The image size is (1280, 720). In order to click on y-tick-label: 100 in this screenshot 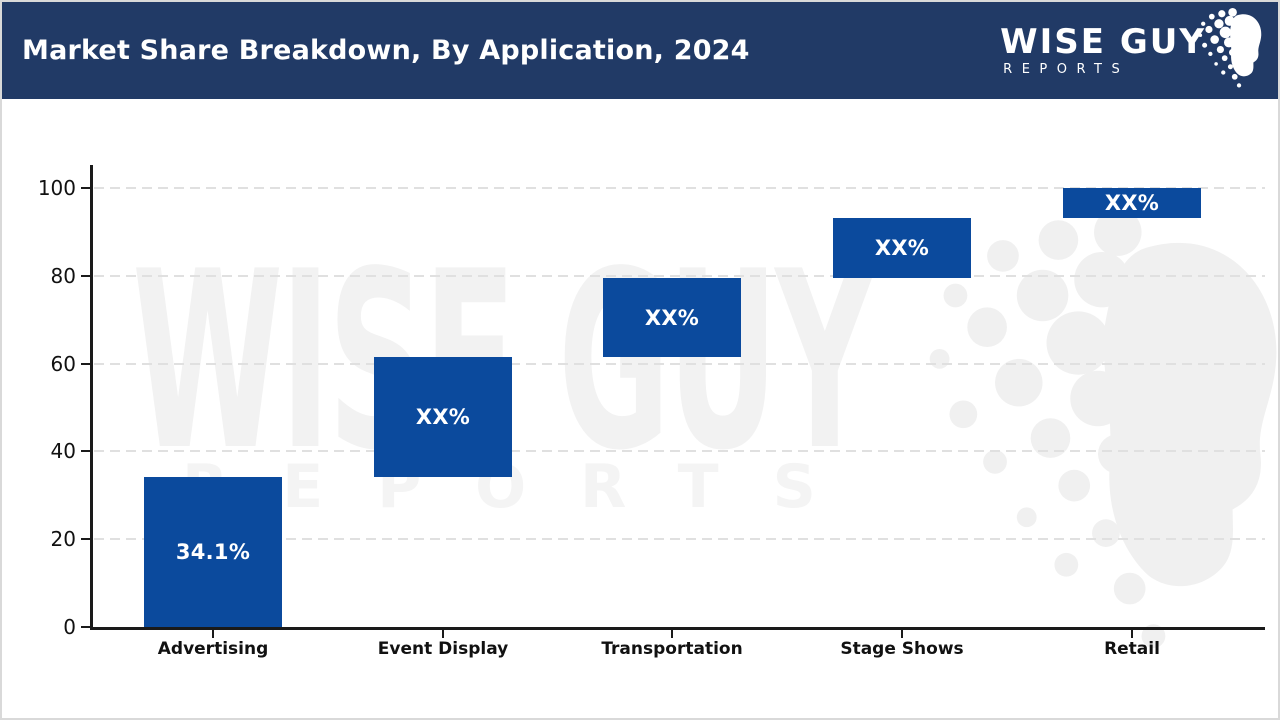, I will do `click(56, 188)`.